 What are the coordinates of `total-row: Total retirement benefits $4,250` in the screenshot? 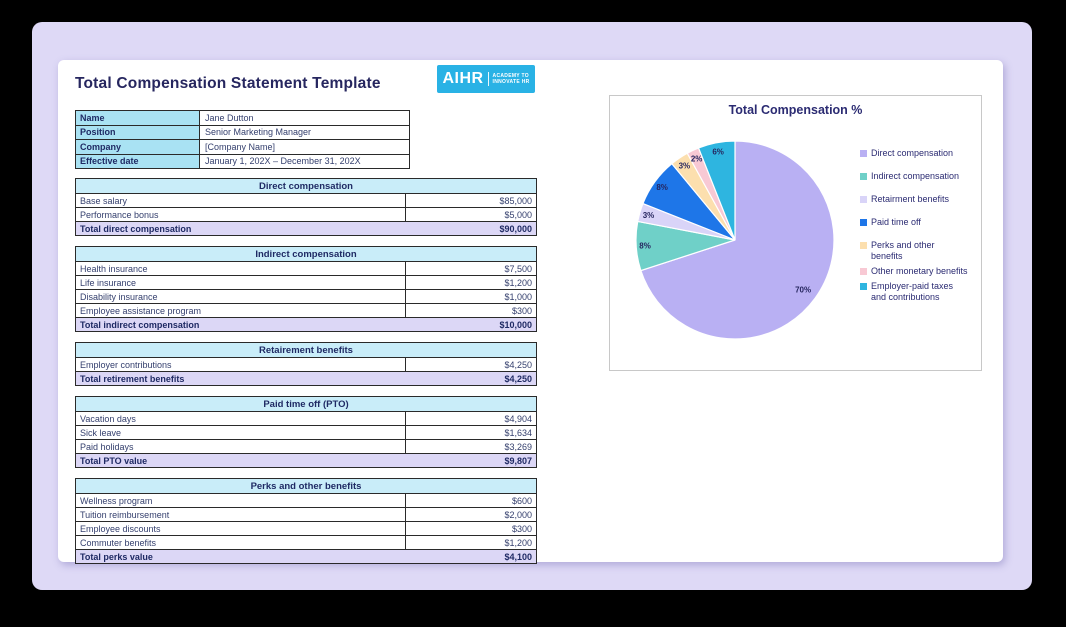 It's located at (306, 378).